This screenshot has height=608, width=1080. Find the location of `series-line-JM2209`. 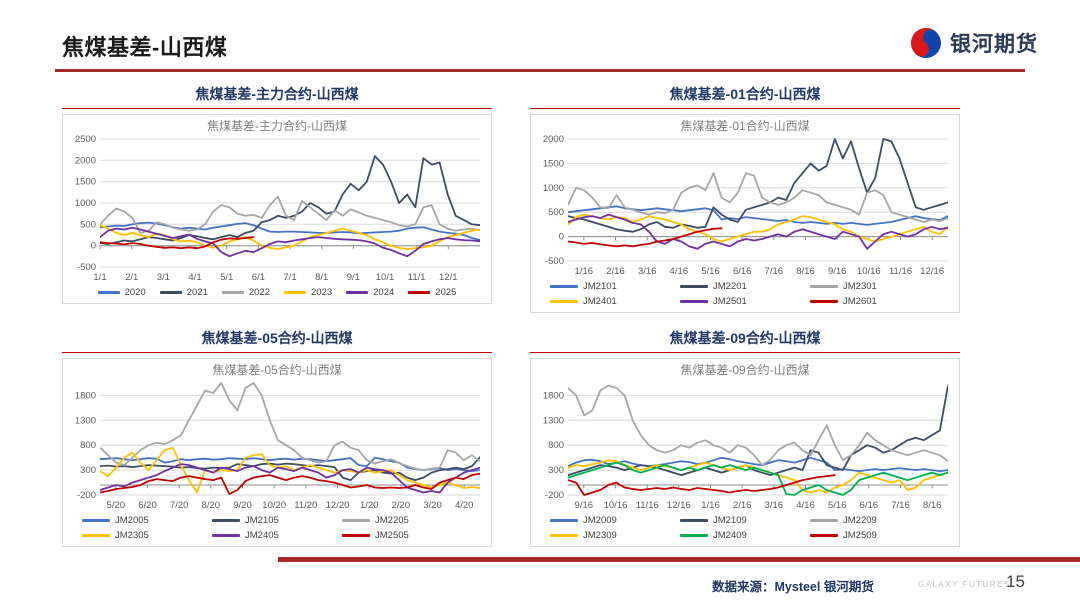

series-line-JM2209 is located at coordinates (758, 425).